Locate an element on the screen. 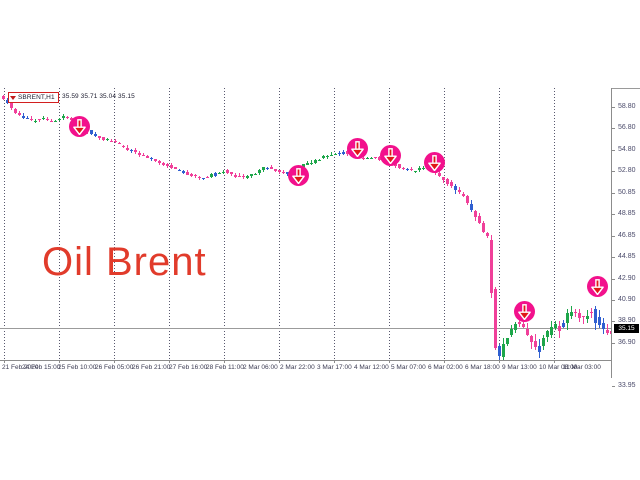  time-tick-label: 4 Mar 12:00 is located at coordinates (371, 367).